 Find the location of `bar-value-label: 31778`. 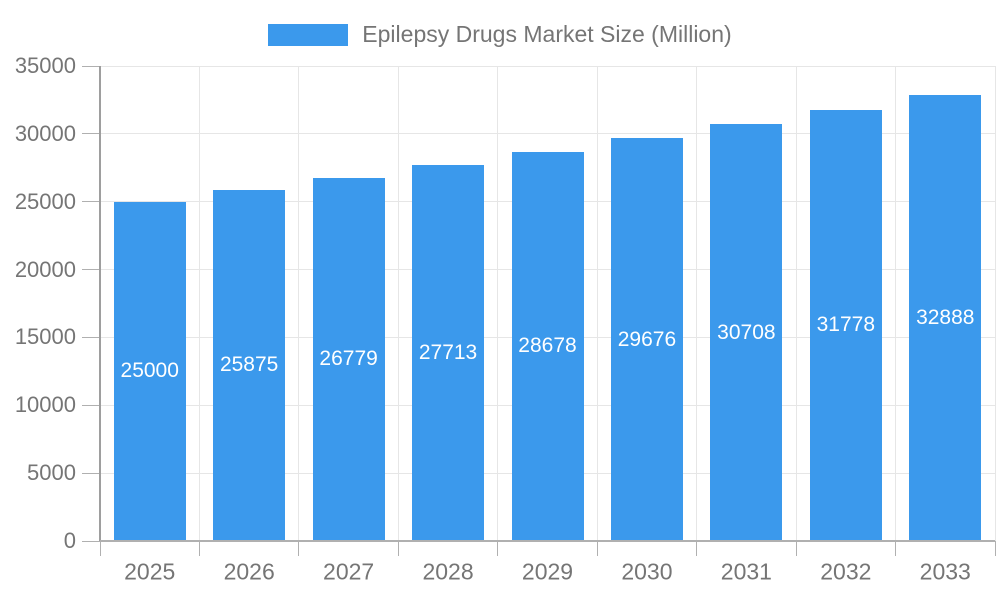

bar-value-label: 31778 is located at coordinates (846, 325).